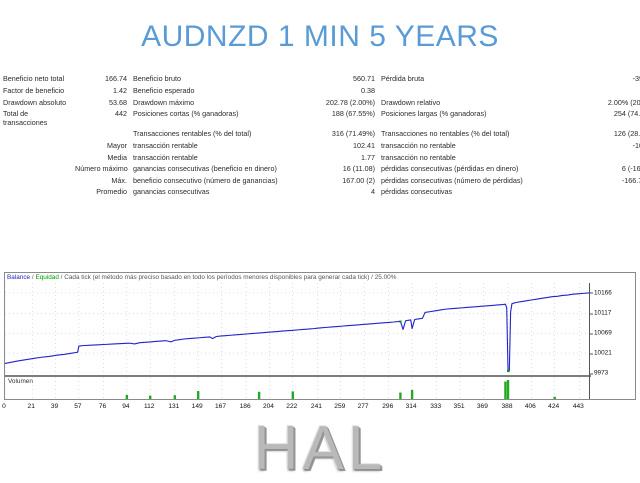  Describe the element at coordinates (111, 192) in the screenshot. I see `row-value-1: Promedio` at that location.